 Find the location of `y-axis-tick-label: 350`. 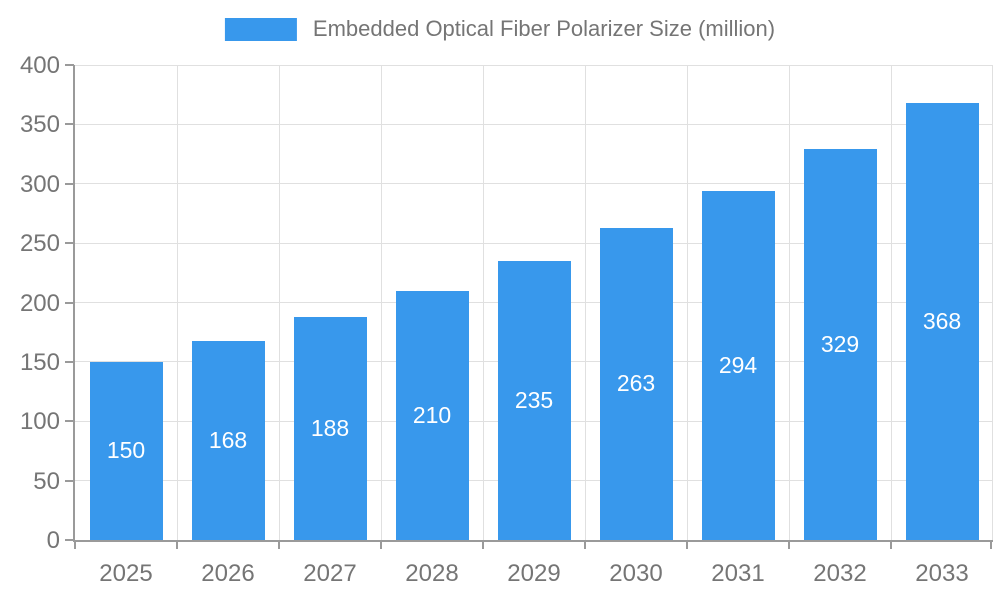

y-axis-tick-label: 350 is located at coordinates (39, 125).